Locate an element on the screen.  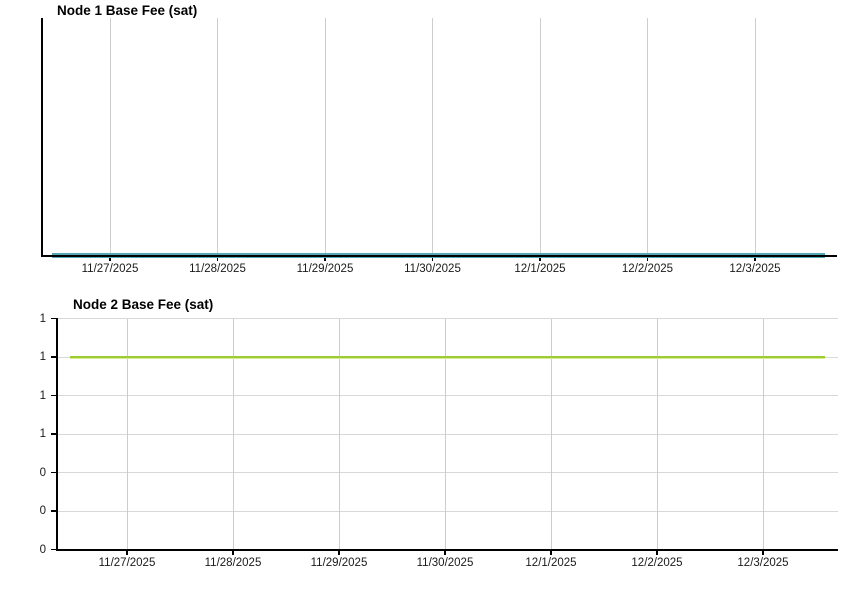
node2-series-line is located at coordinates (447, 357).